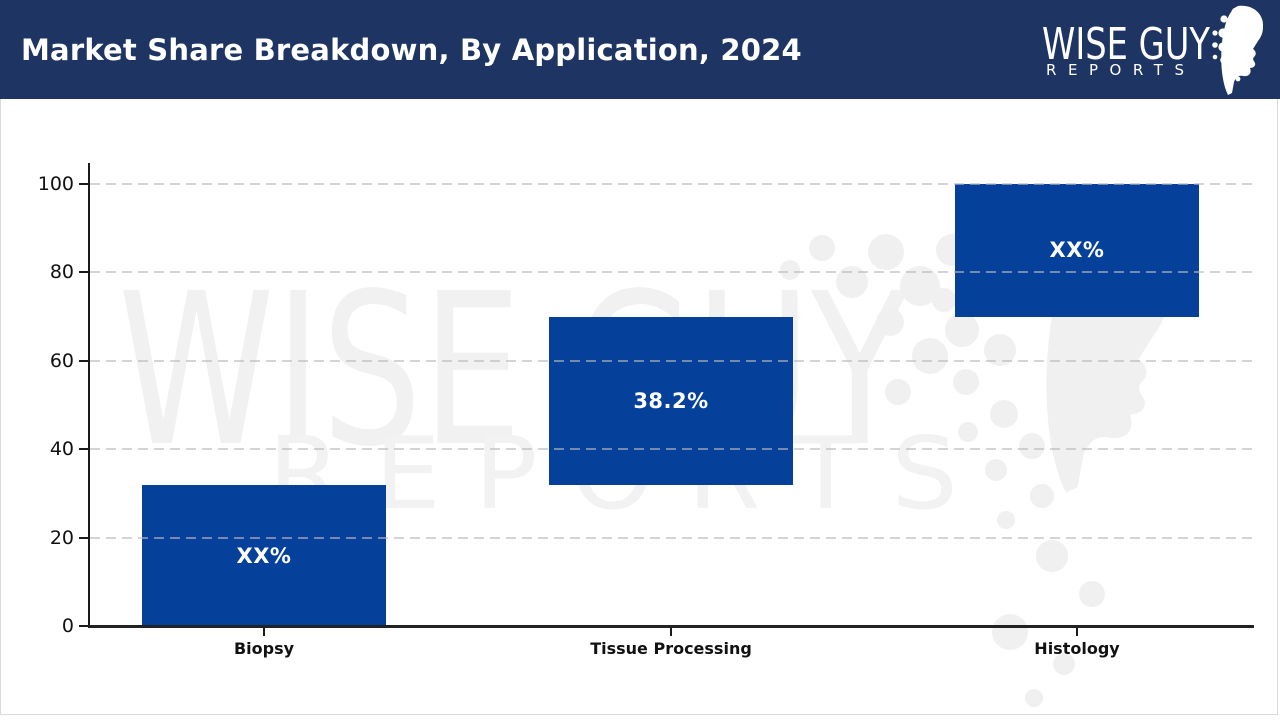 Image resolution: width=1280 pixels, height=720 pixels. I want to click on logo-head-dots, so click(1232, 44).